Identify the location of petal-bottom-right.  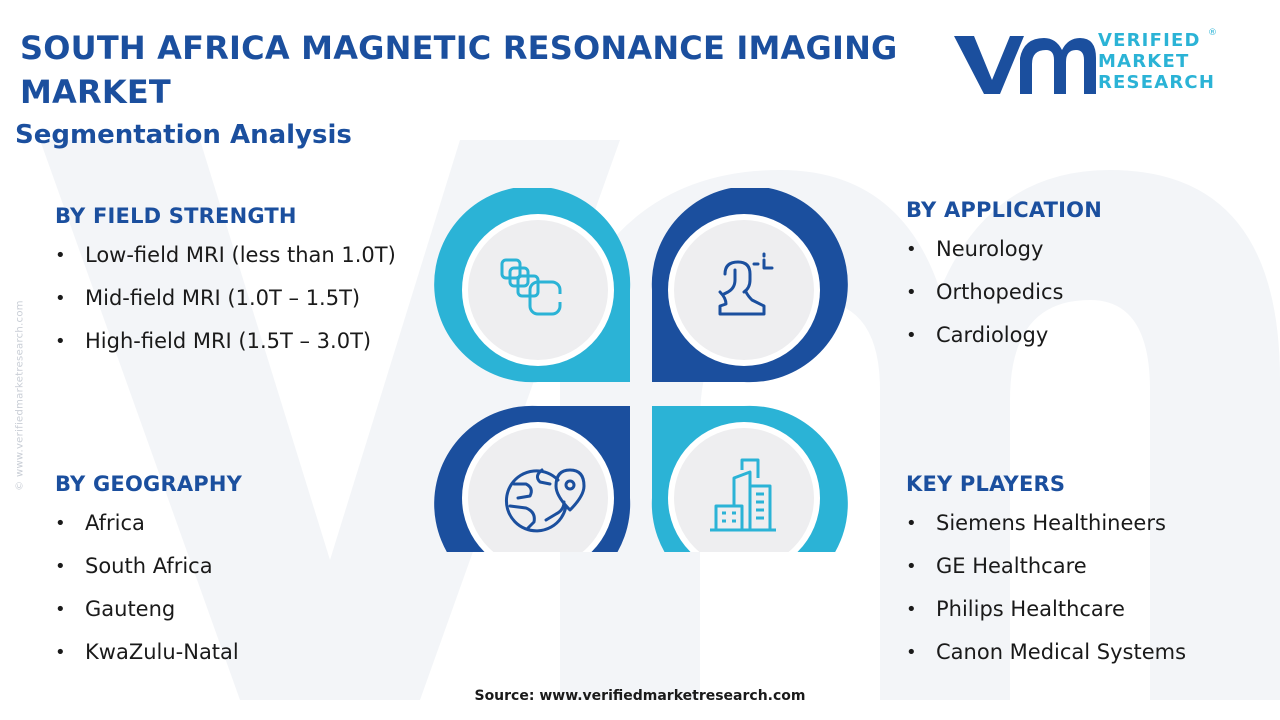
(749, 478).